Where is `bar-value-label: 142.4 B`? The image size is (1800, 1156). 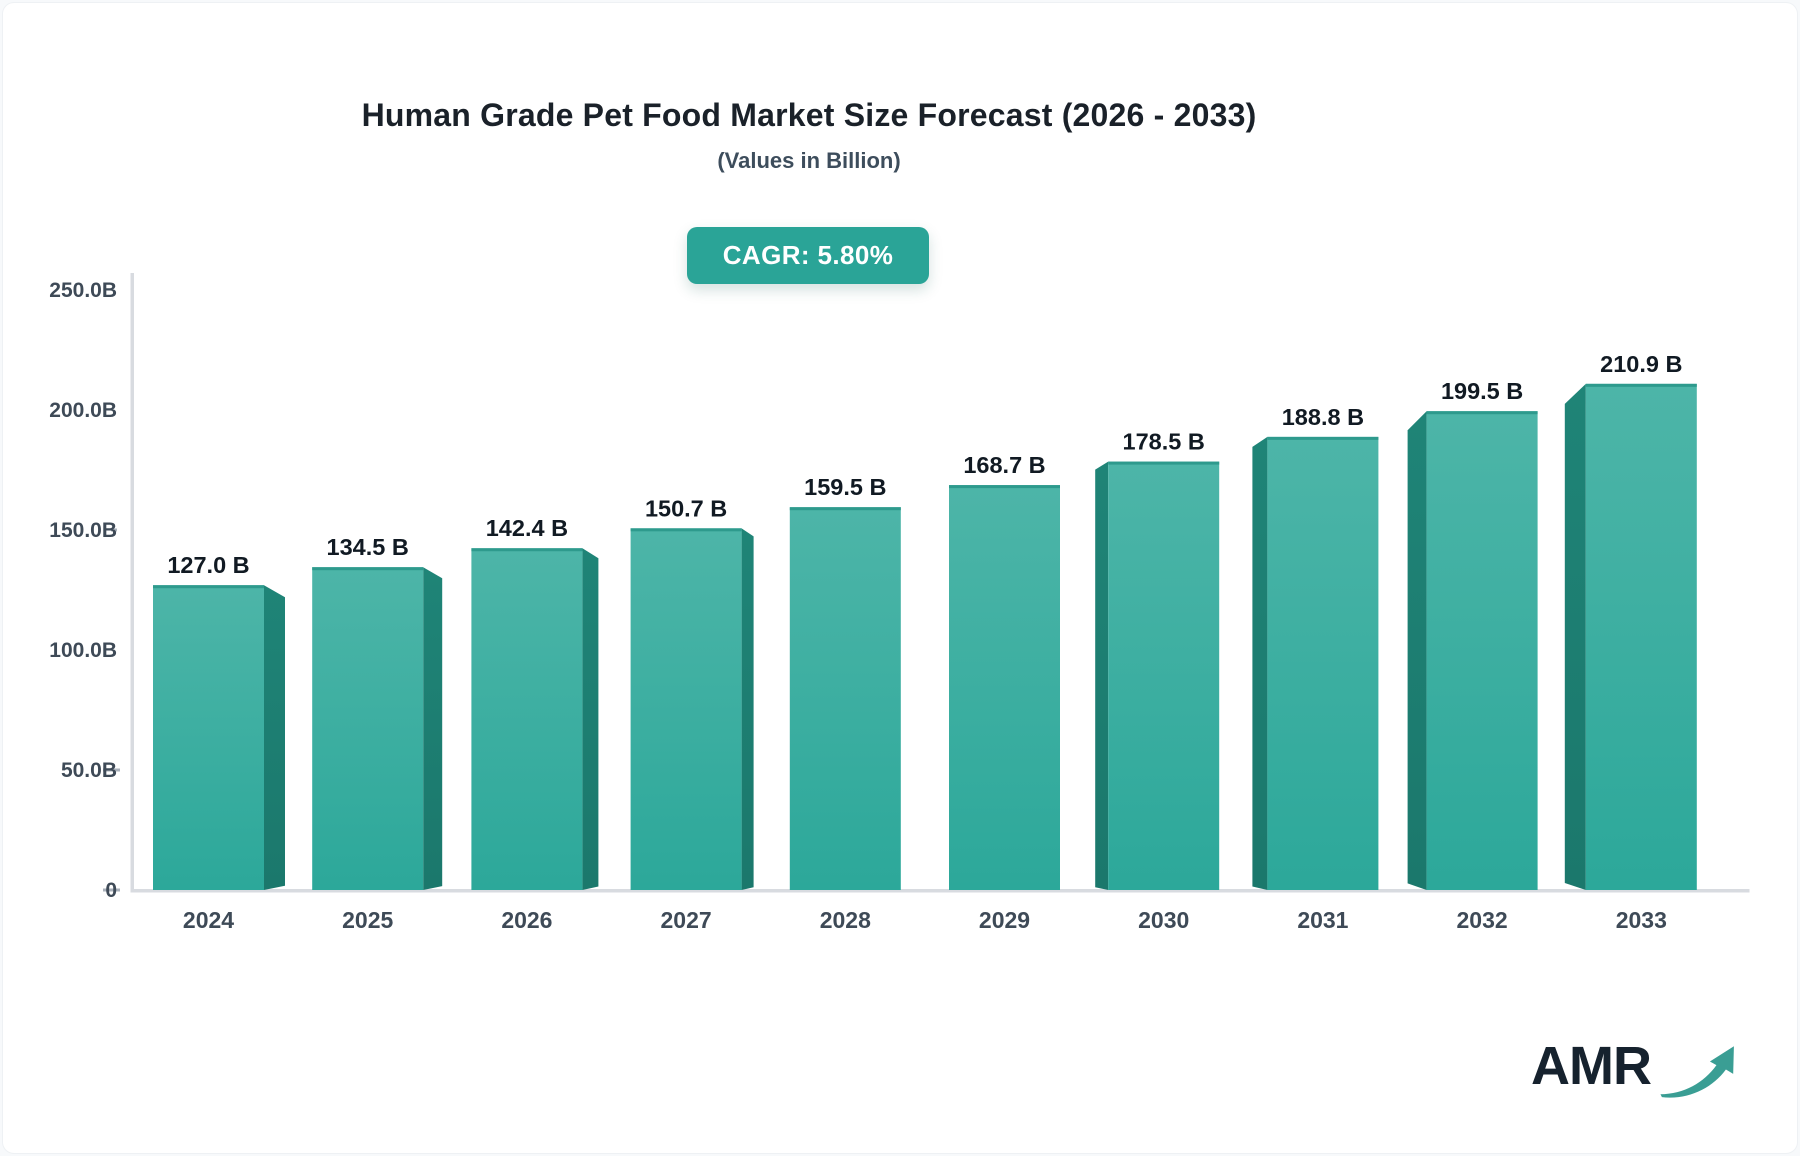
bar-value-label: 142.4 B is located at coordinates (527, 528).